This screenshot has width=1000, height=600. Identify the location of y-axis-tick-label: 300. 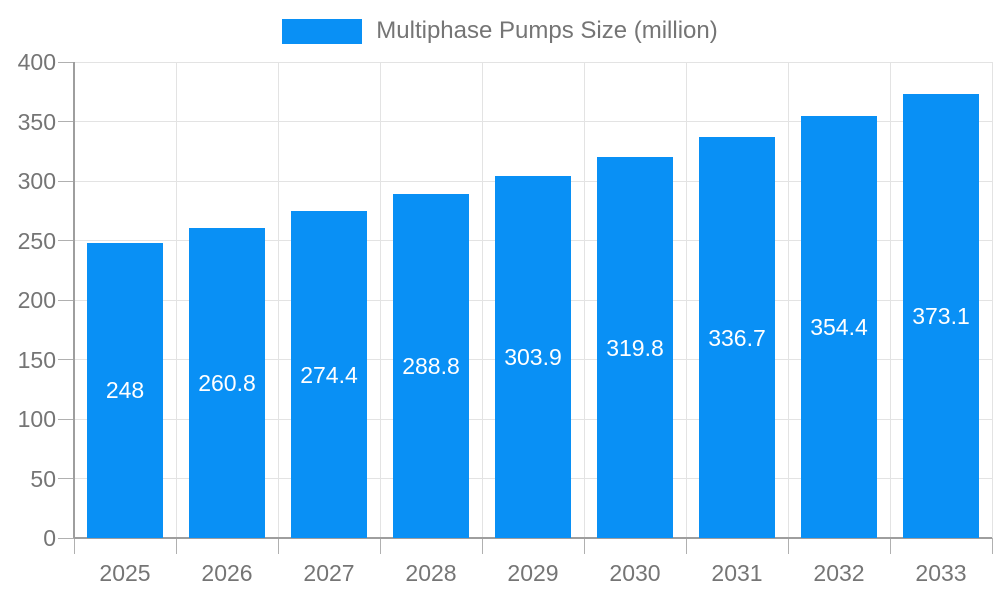
(36, 181).